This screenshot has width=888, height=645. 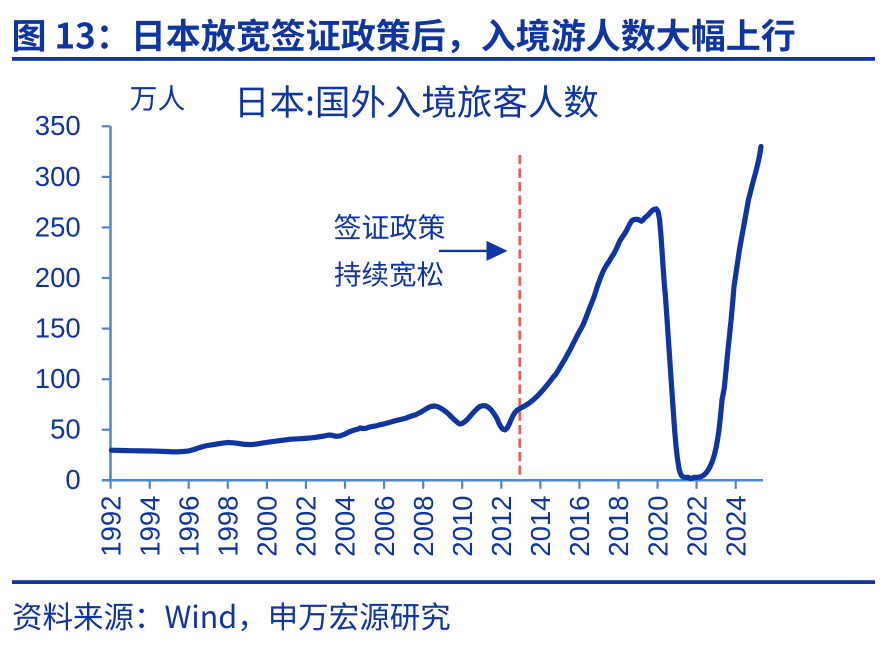 What do you see at coordinates (110, 526) in the screenshot?
I see `svg-text: 1992` at bounding box center [110, 526].